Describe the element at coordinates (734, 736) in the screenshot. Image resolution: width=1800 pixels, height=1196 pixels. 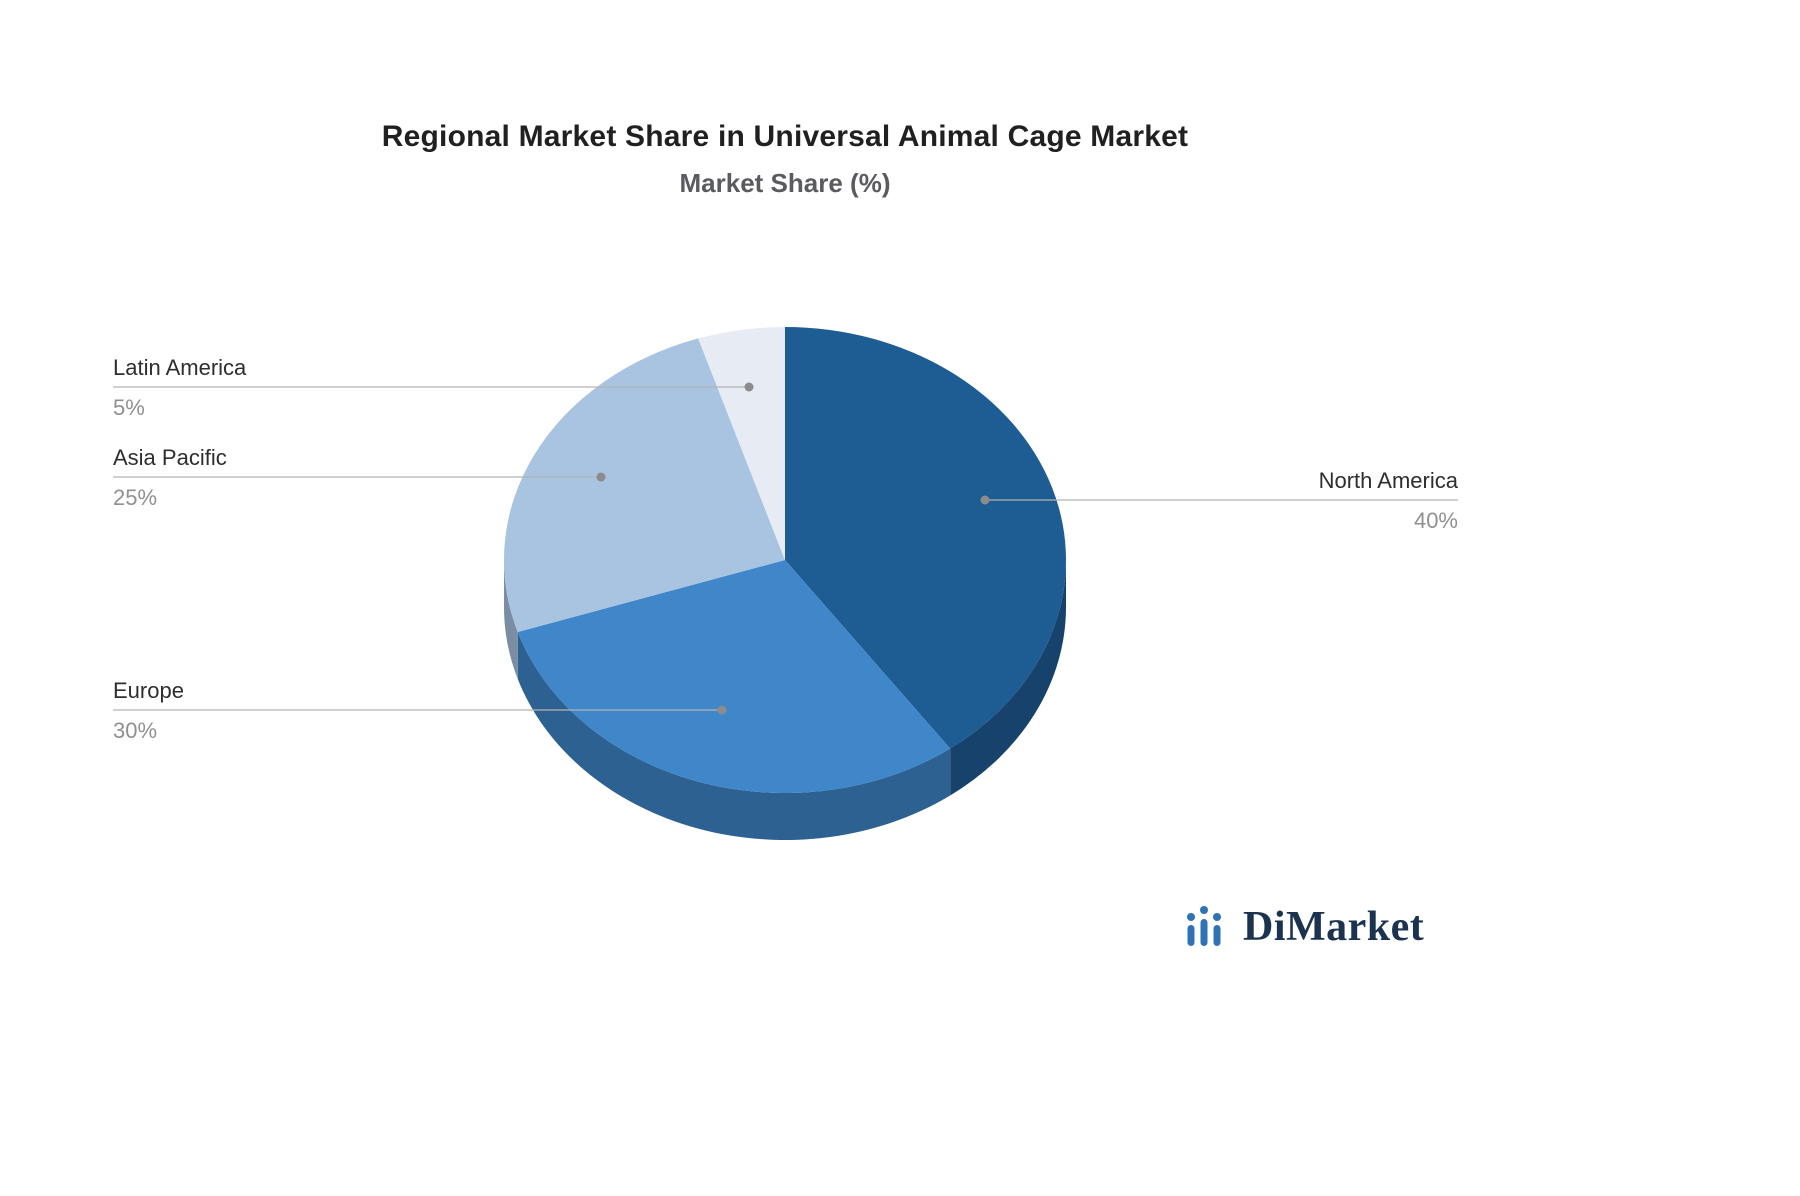
I see `pie-slice-side-europe` at that location.